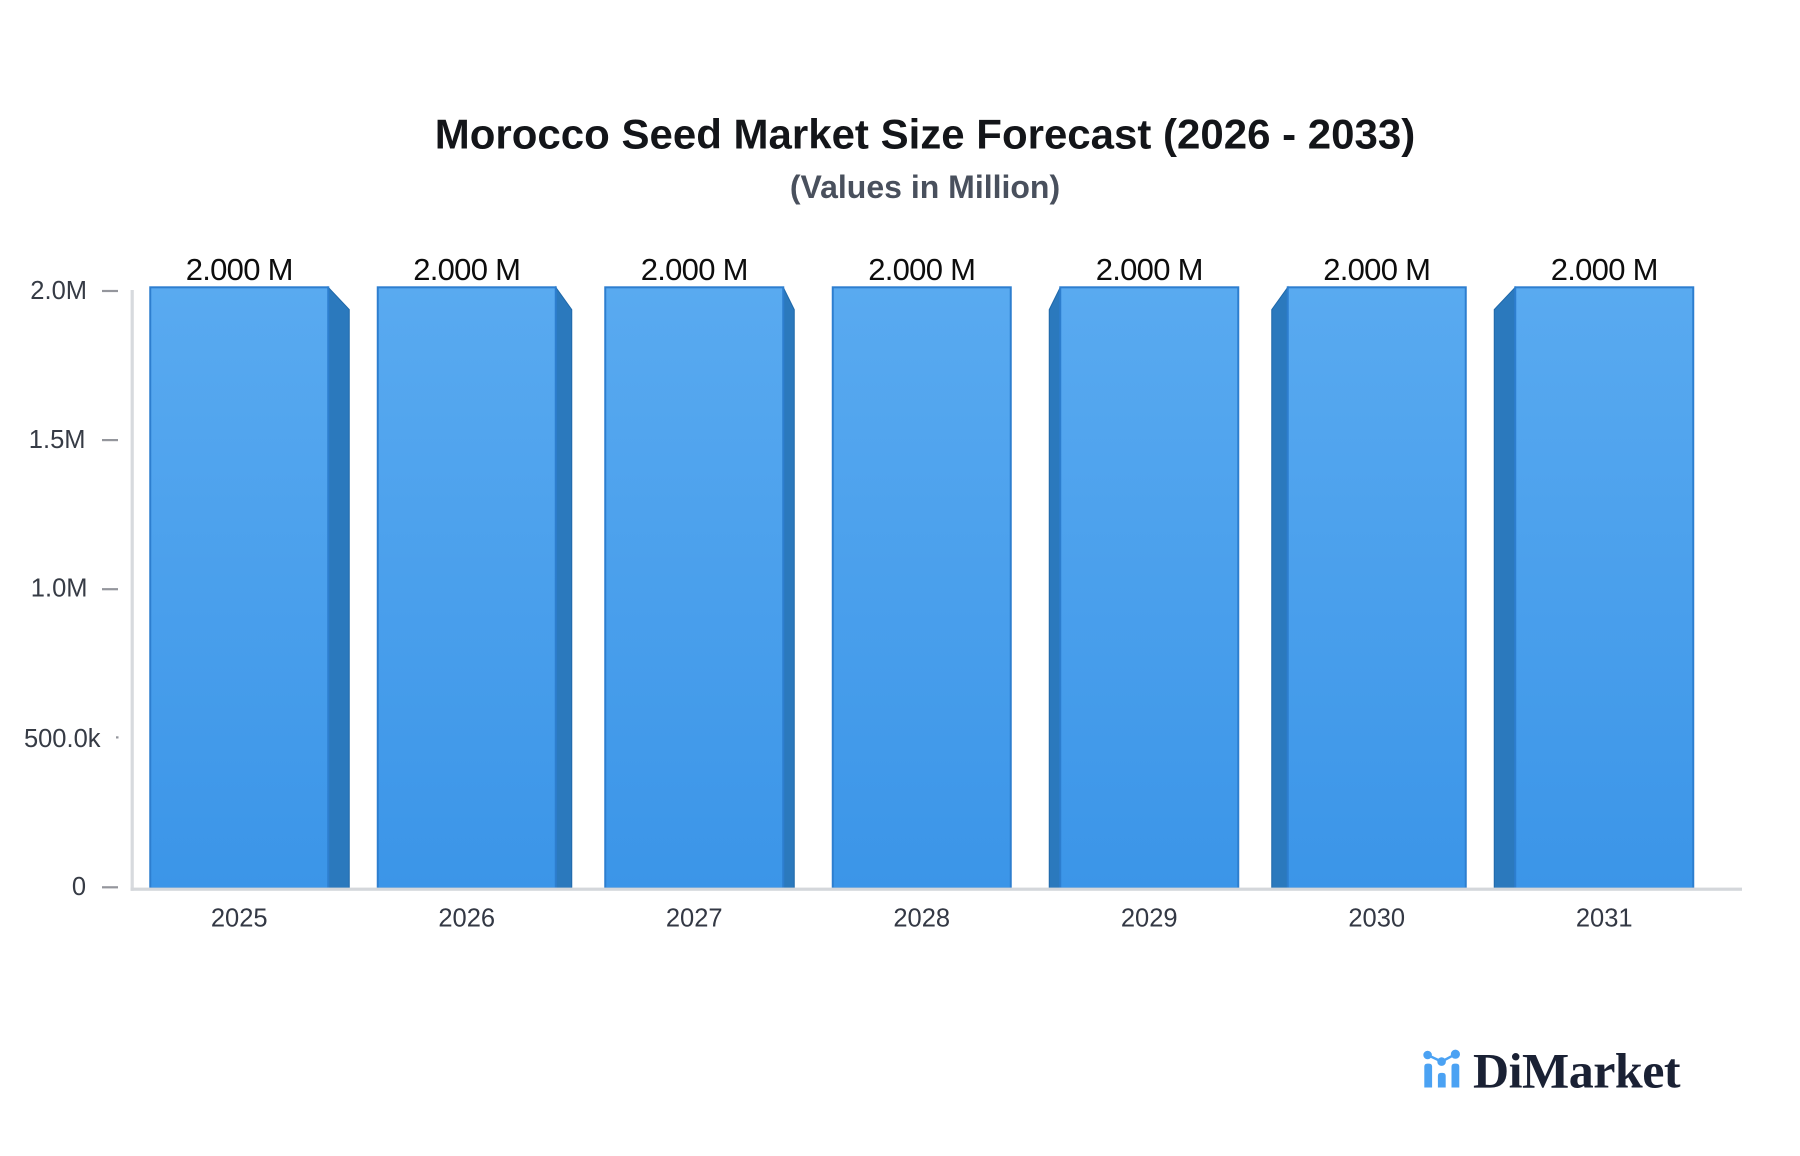  I want to click on svg-text: 2025, so click(239, 919).